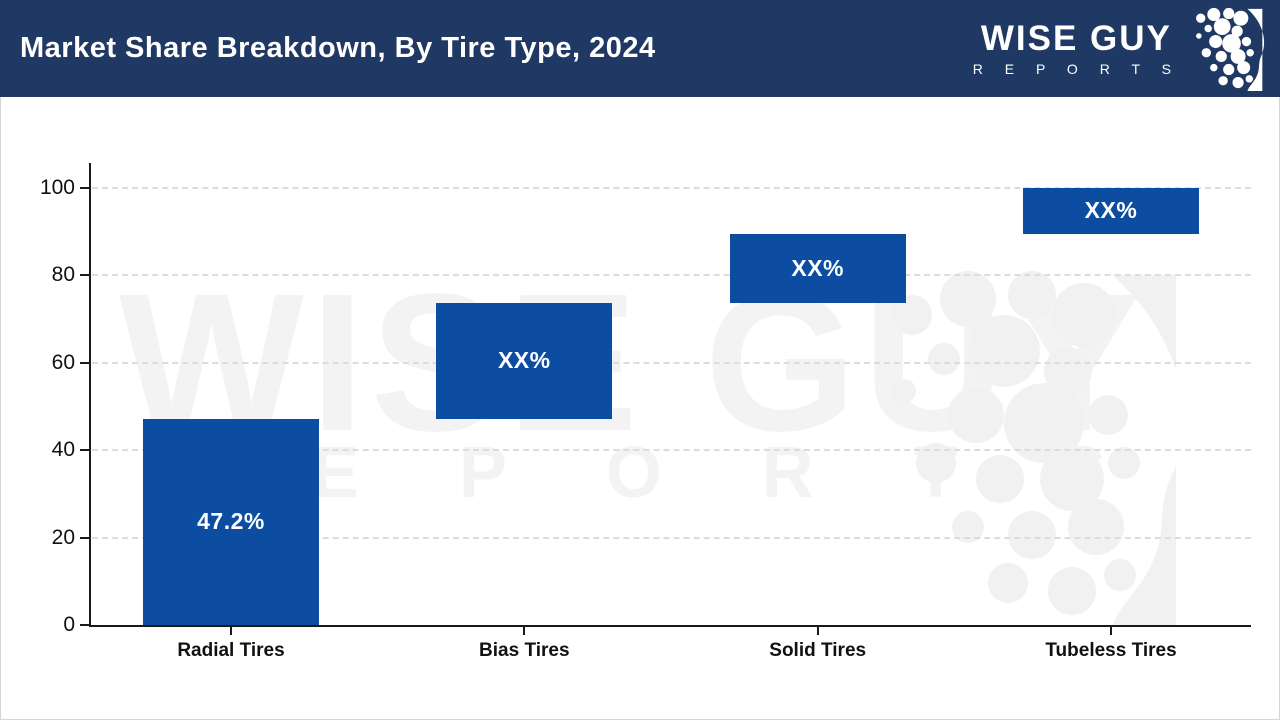  I want to click on bar-tubeless-tires: XX%, so click(1111, 211).